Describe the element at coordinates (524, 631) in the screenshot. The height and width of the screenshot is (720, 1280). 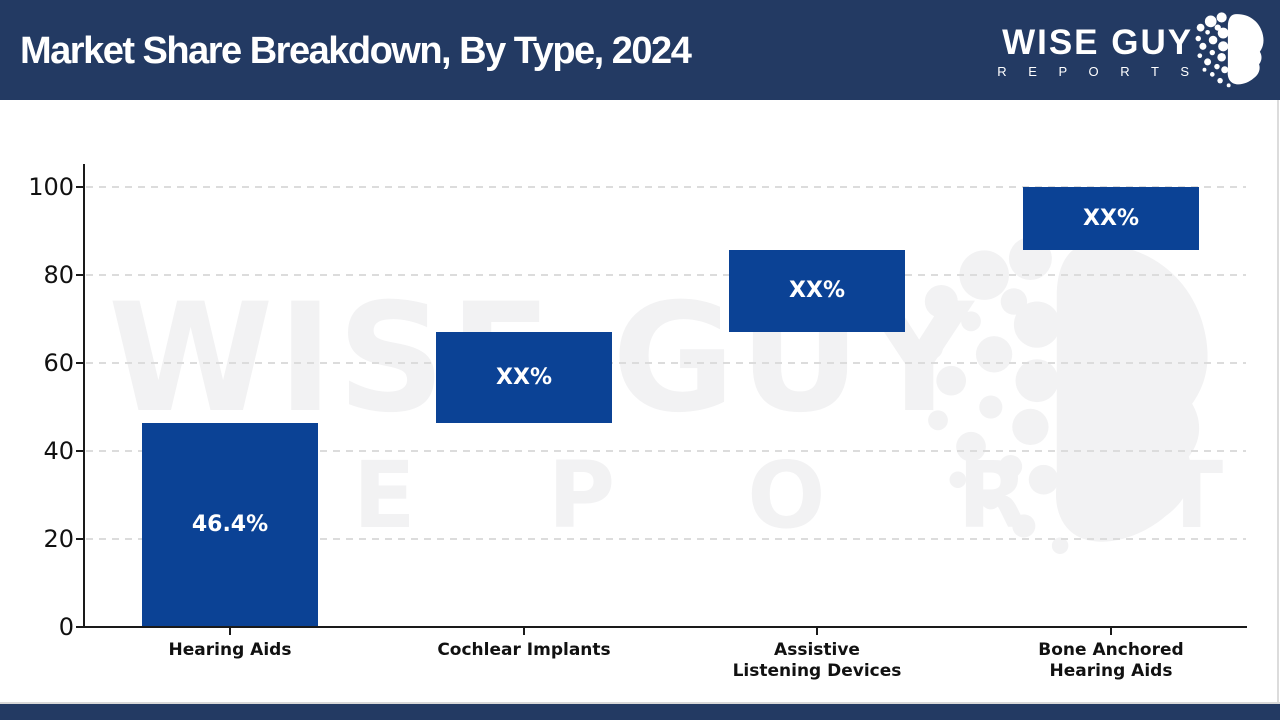
I see `x-tick-cochlear-implants` at that location.